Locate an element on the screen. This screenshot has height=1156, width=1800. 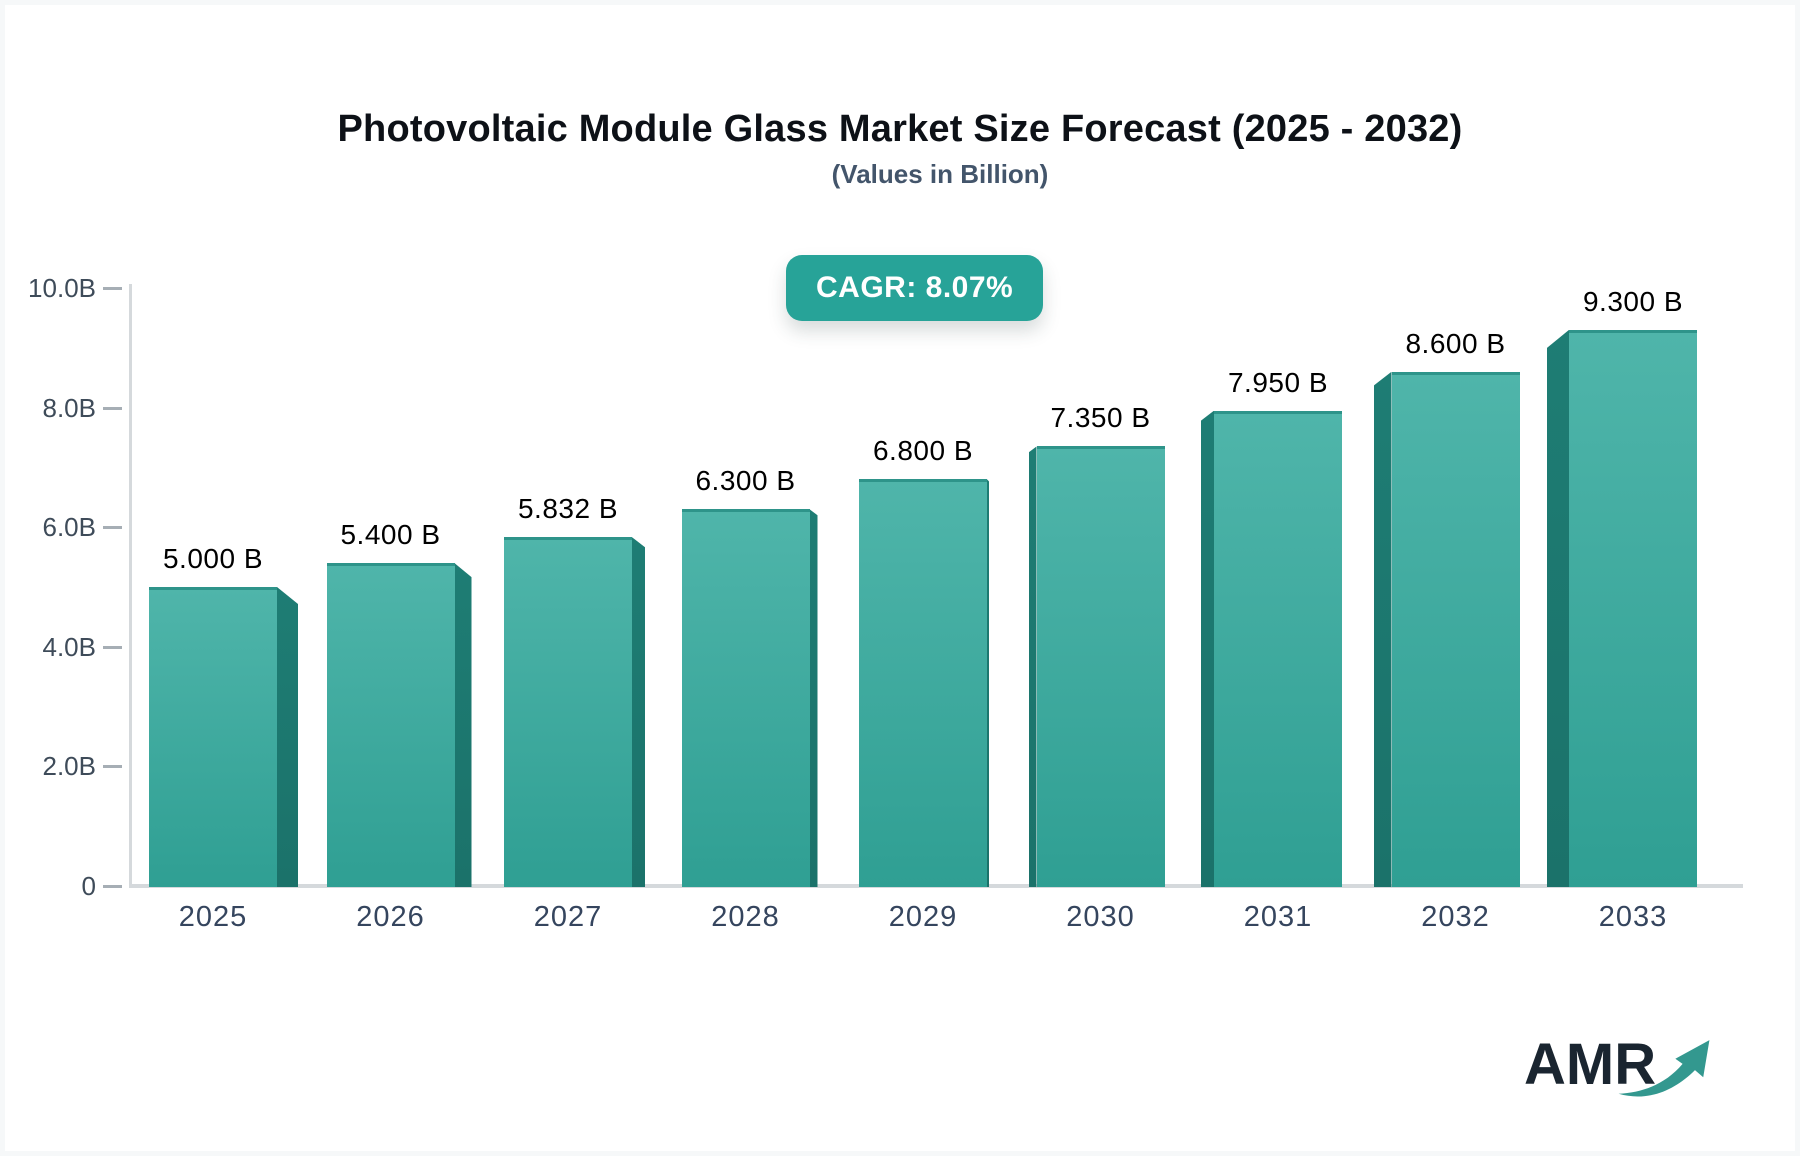
x-tick-label: 2025 is located at coordinates (213, 917).